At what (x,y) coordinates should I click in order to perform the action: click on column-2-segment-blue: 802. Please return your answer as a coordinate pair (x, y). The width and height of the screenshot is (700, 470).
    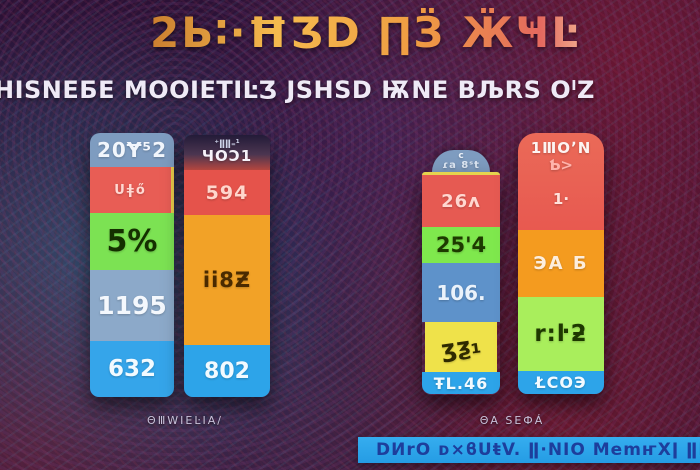
    Looking at the image, I should click on (227, 371).